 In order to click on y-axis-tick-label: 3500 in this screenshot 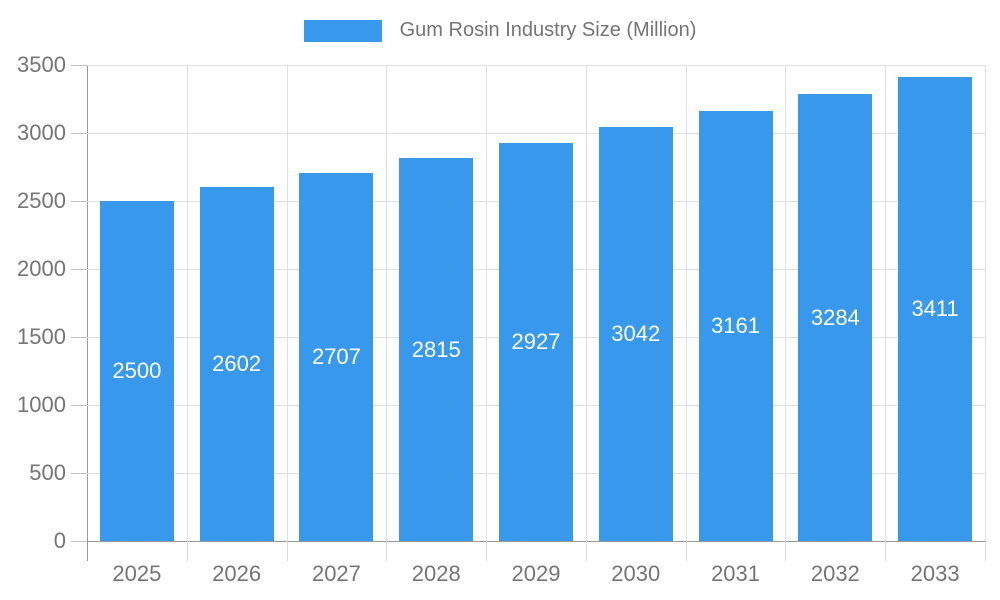, I will do `click(41, 64)`.